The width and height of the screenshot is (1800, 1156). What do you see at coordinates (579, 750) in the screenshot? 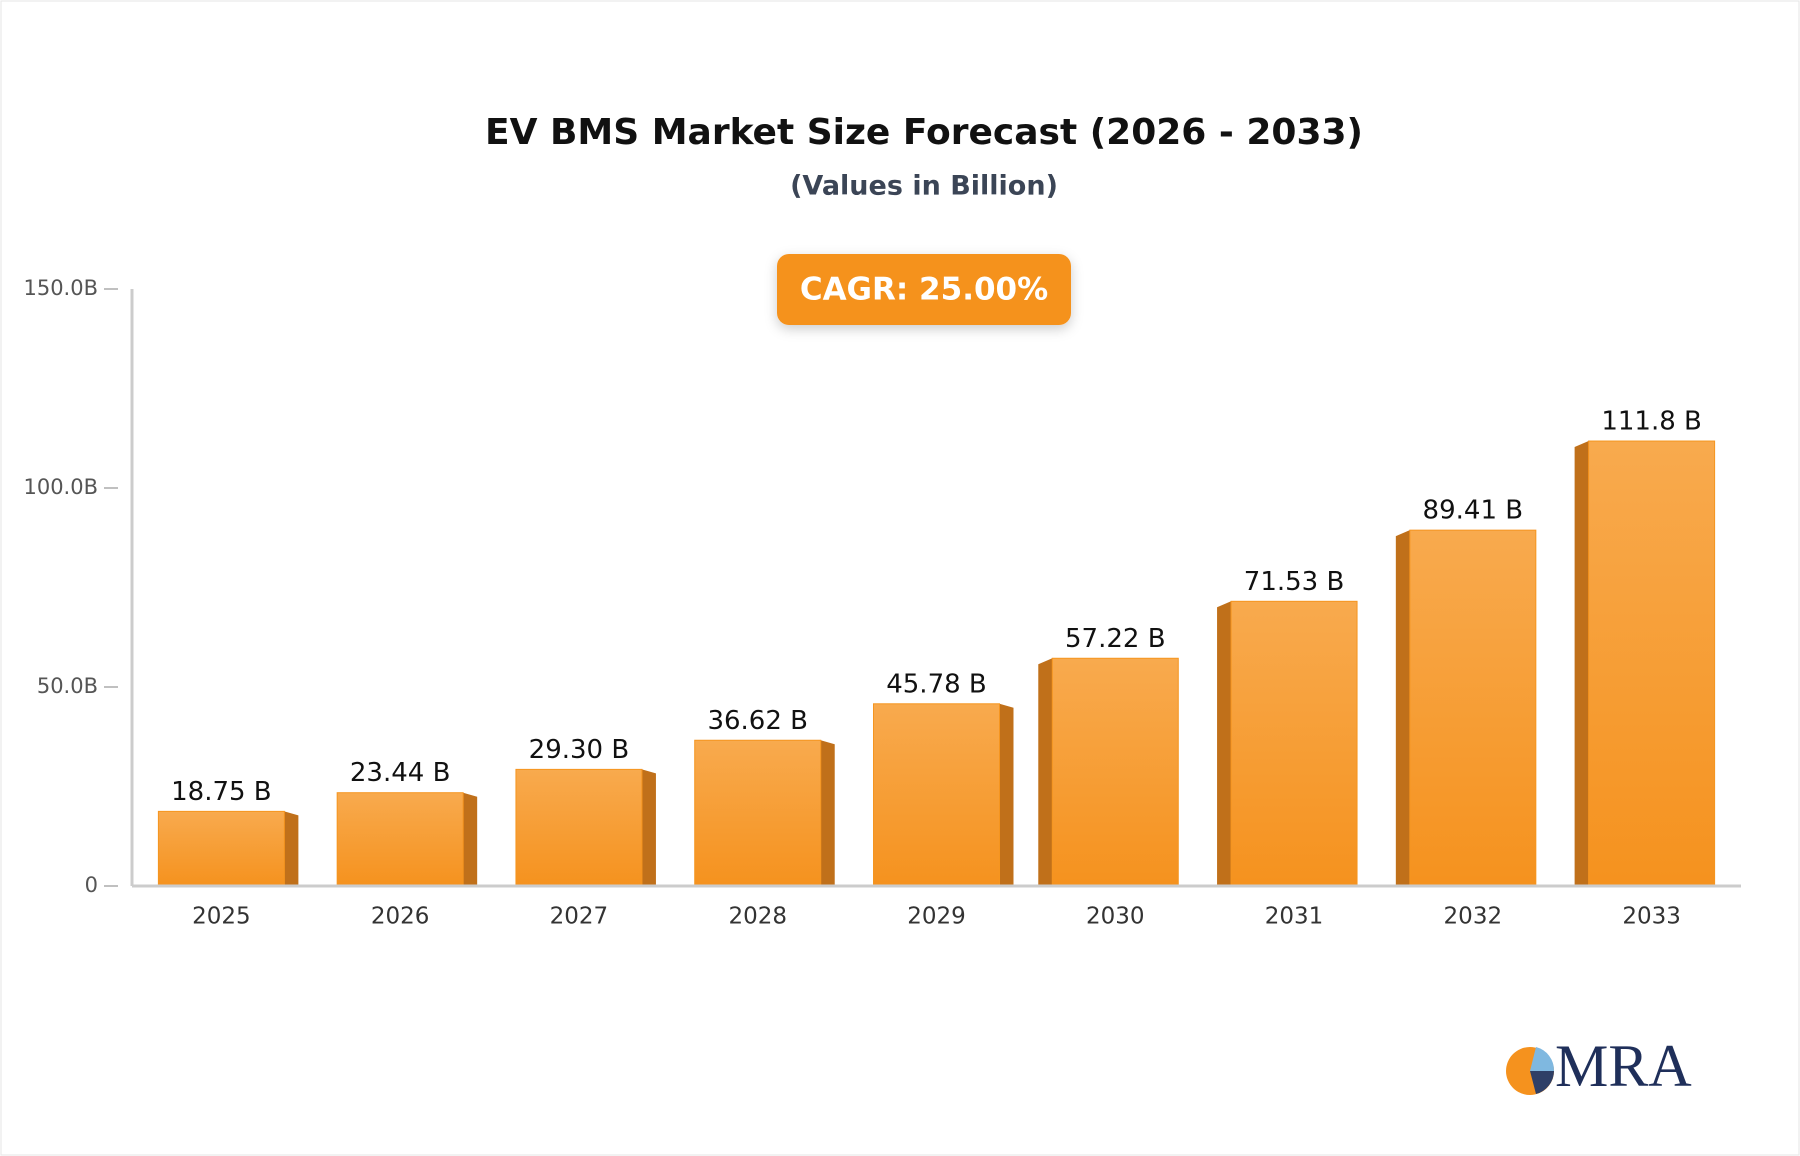
I see `value-label: 29.30 B` at bounding box center [579, 750].